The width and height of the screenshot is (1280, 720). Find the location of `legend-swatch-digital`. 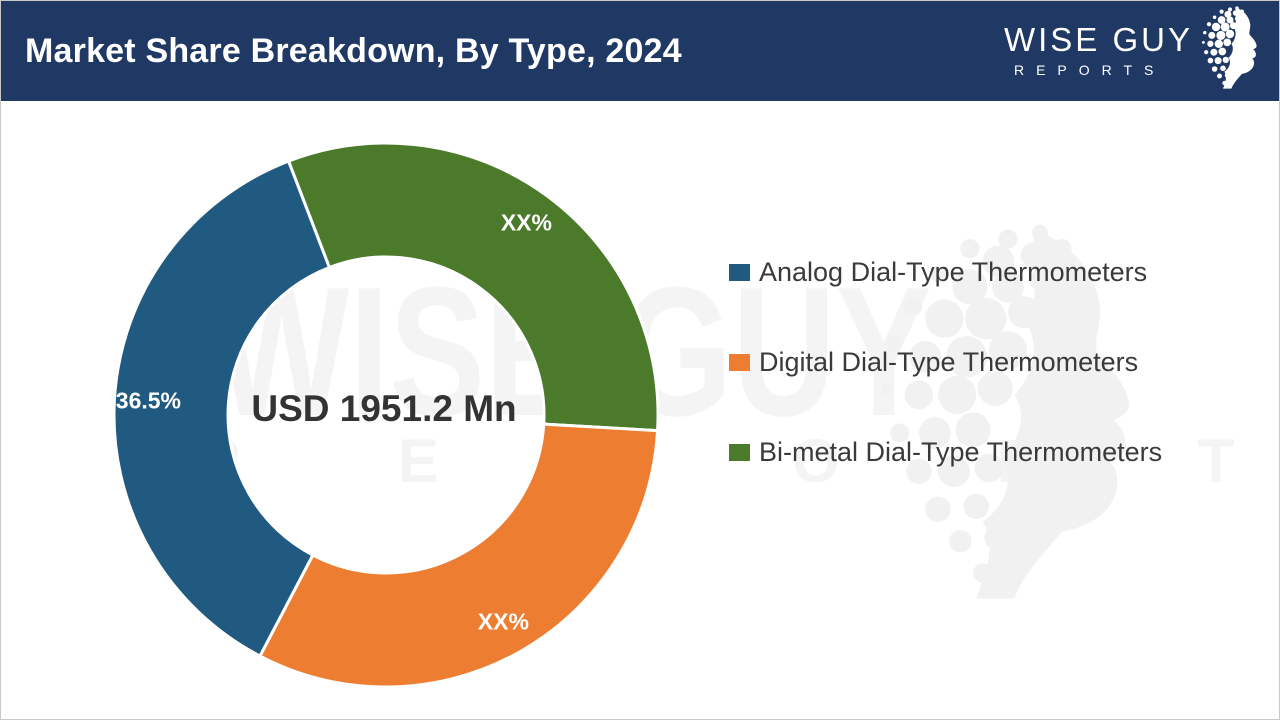

legend-swatch-digital is located at coordinates (739, 362).